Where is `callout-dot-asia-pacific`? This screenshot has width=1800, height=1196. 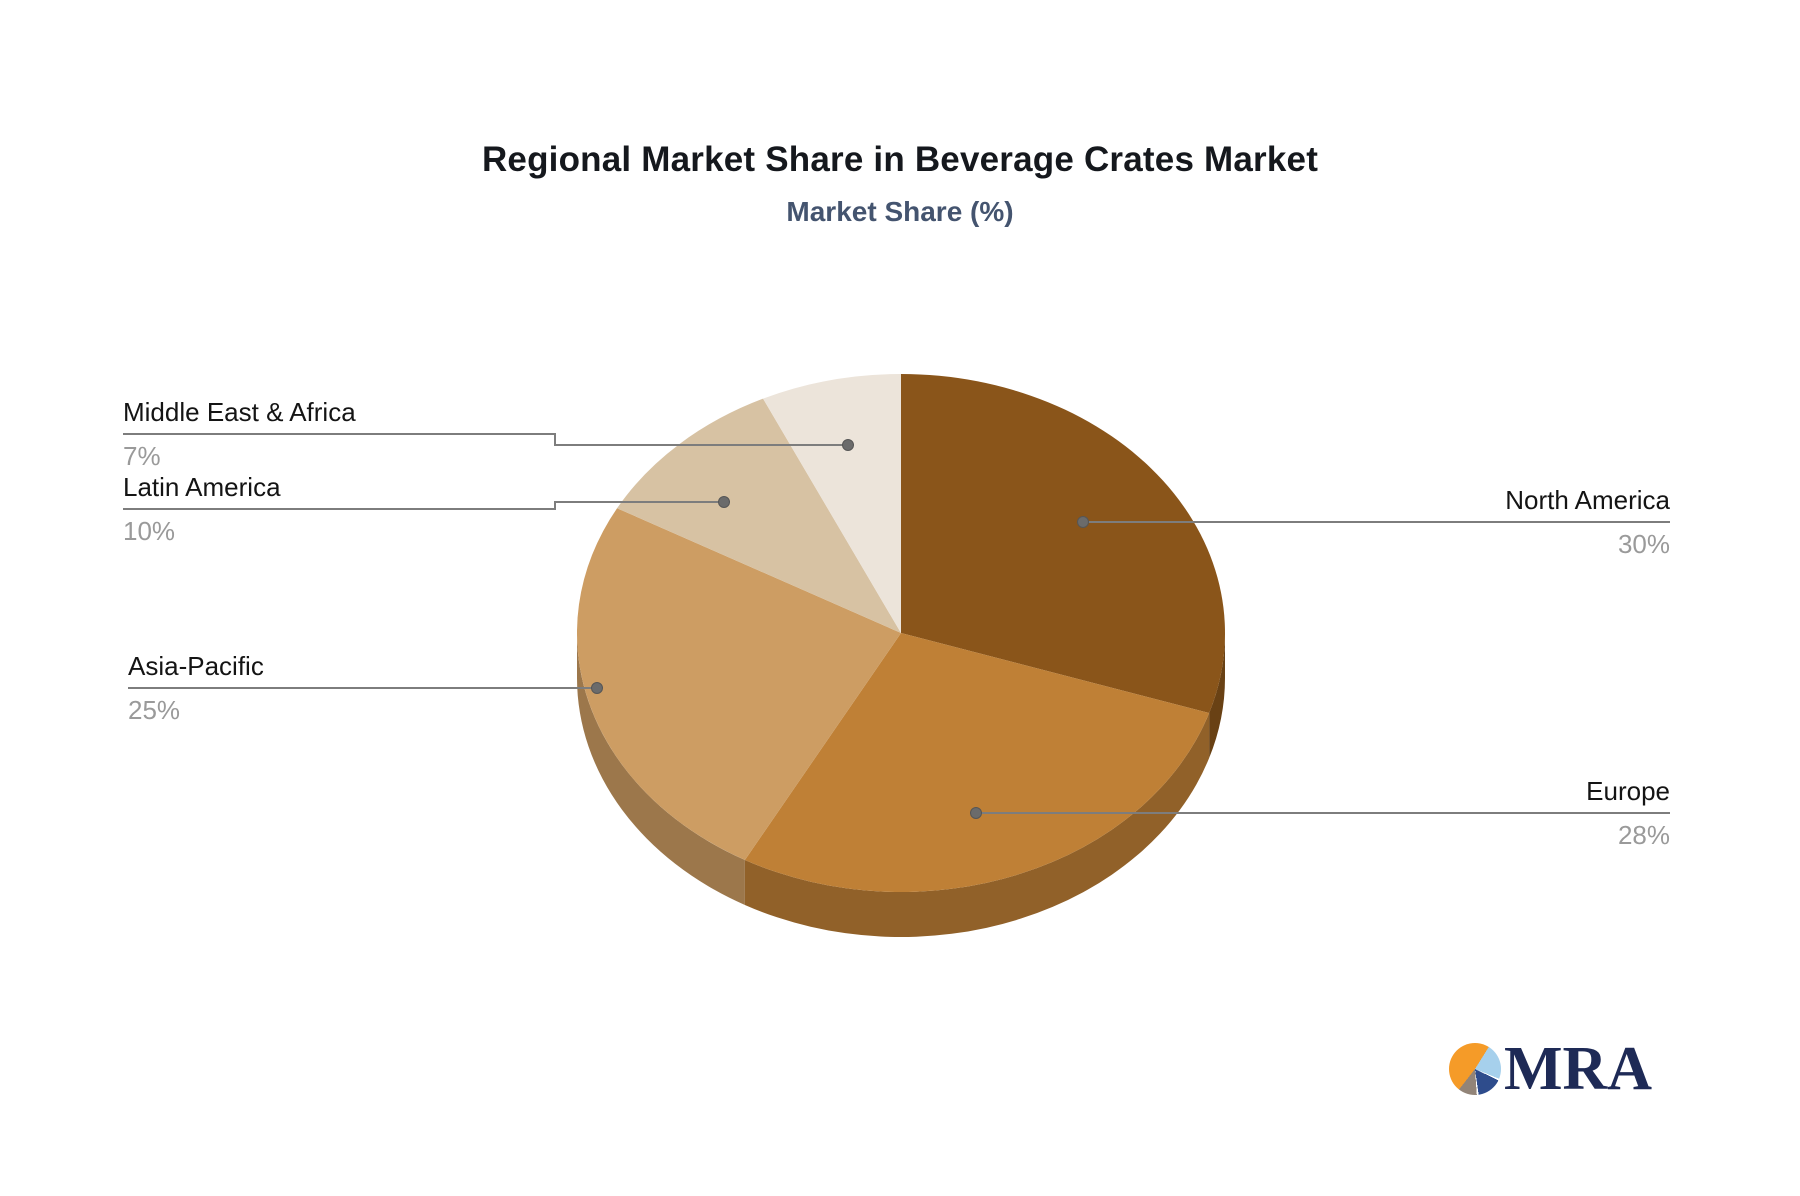
callout-dot-asia-pacific is located at coordinates (597, 688).